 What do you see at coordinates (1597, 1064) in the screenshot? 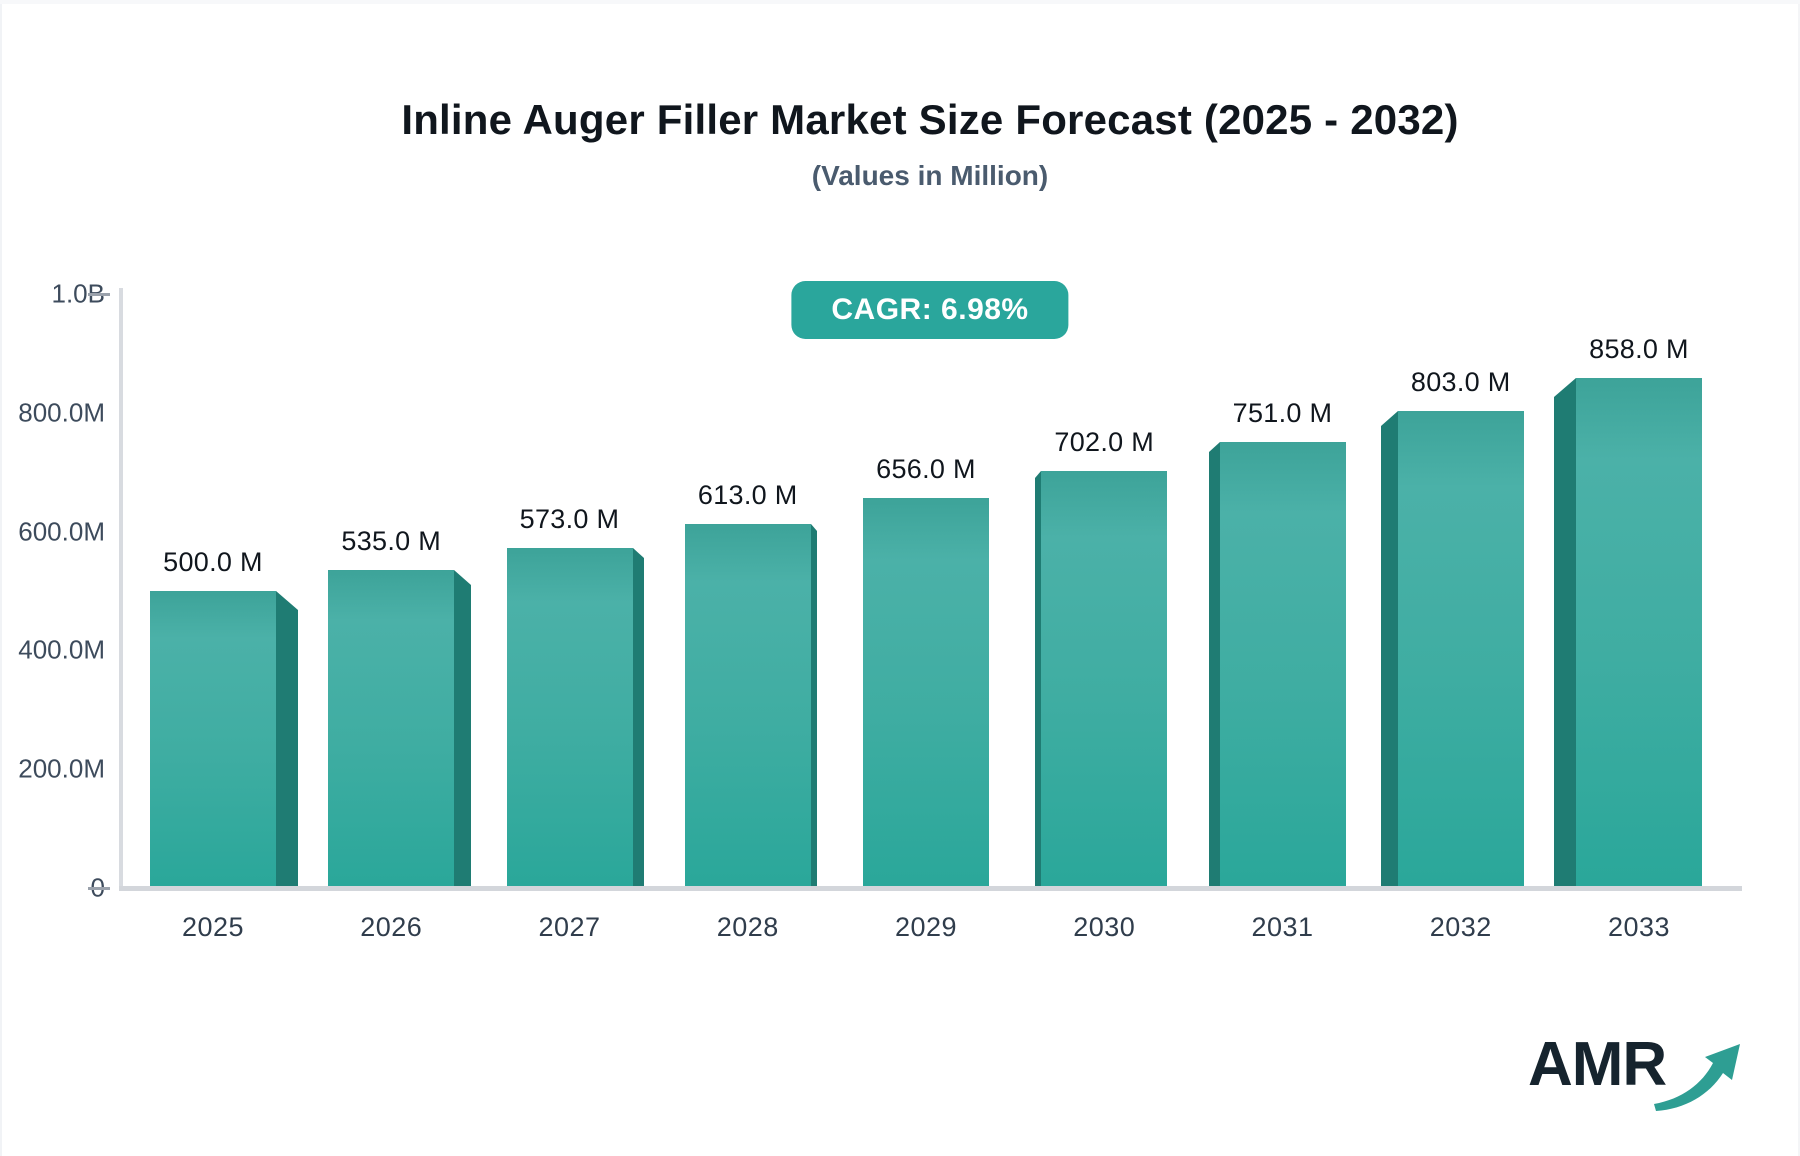
I see `amr-logo-text: AMR` at bounding box center [1597, 1064].